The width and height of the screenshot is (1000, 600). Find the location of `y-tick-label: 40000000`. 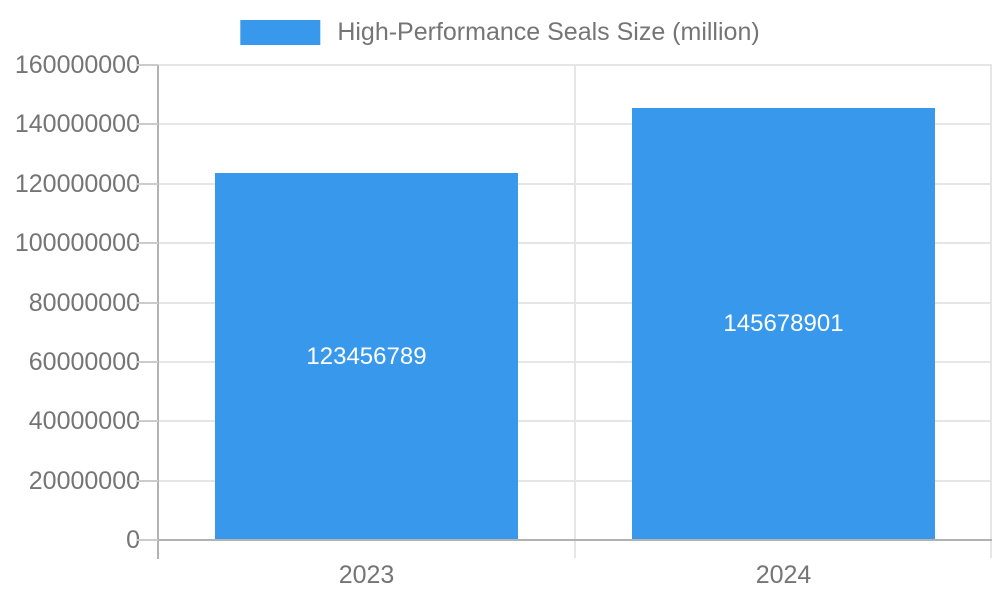

y-tick-label: 40000000 is located at coordinates (84, 421).